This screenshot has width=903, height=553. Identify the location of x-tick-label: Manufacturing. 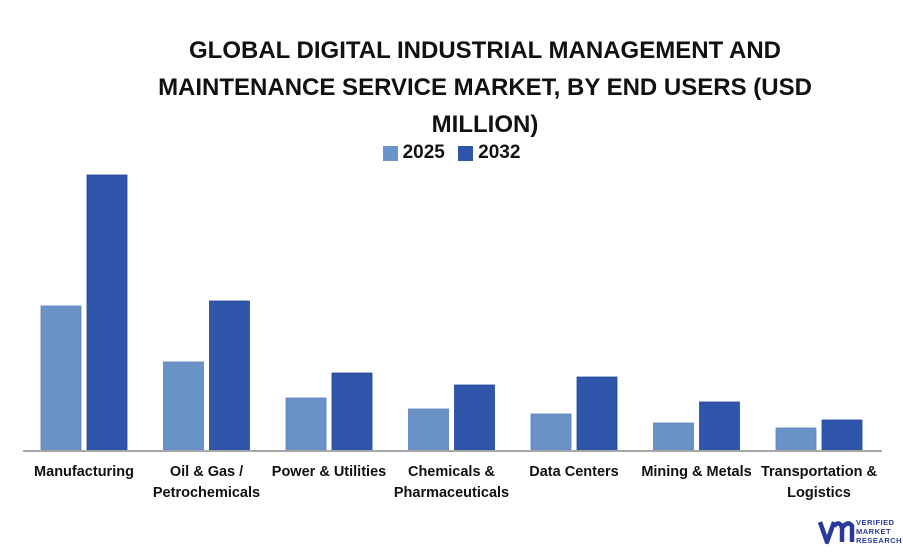
(84, 472).